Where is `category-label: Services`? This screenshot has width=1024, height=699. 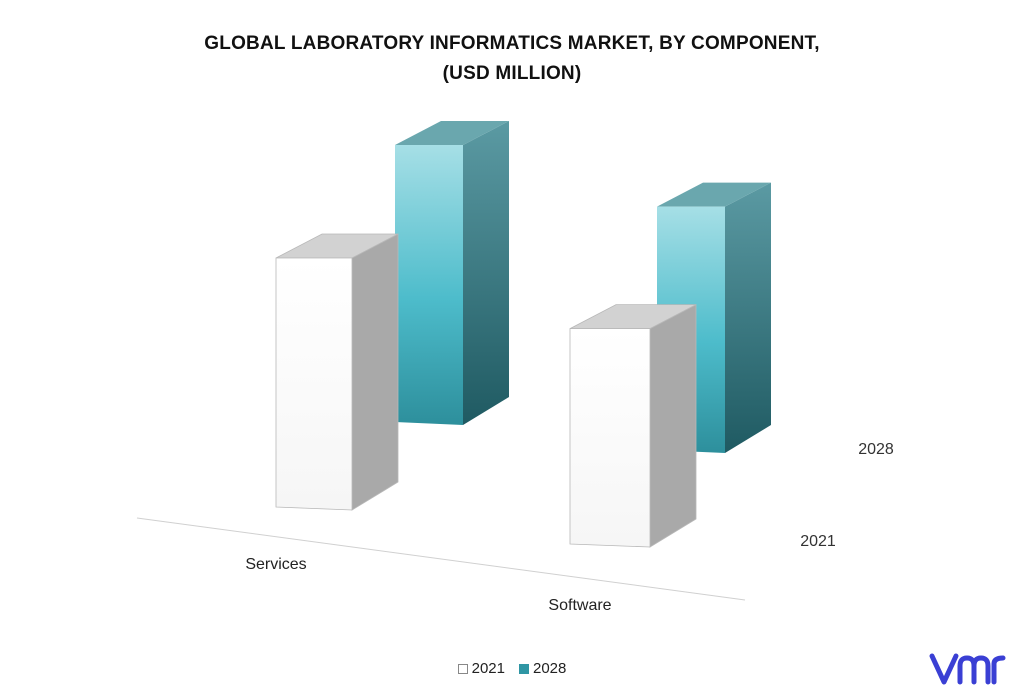
category-label: Services is located at coordinates (275, 564).